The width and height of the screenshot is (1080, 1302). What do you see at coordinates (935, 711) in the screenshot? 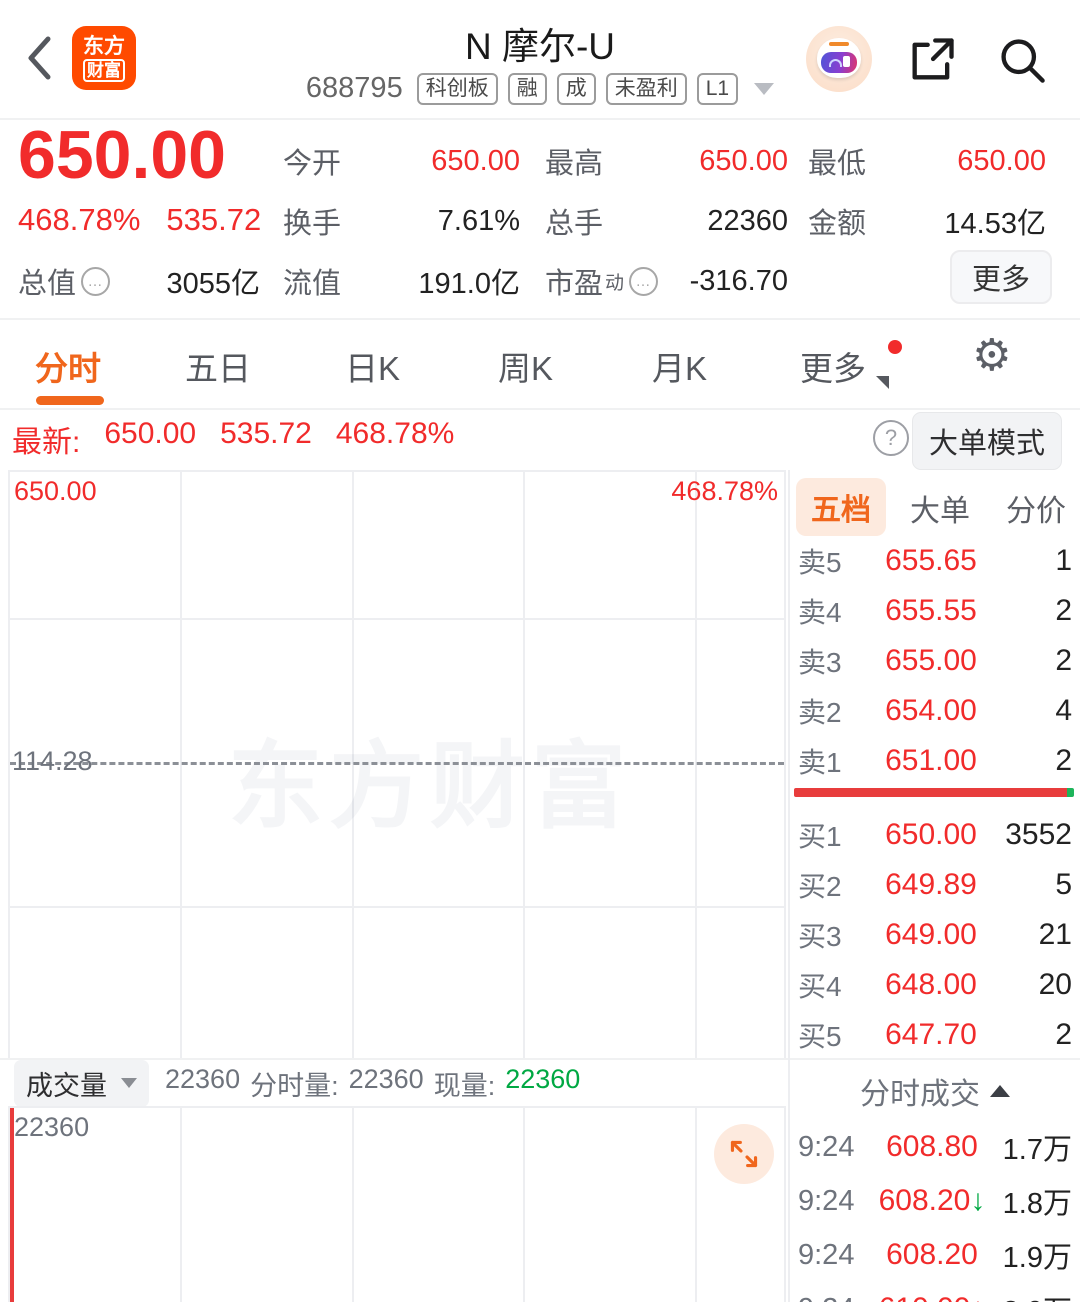
I see `ask-row-2: 卖2 654.00 4` at bounding box center [935, 711].